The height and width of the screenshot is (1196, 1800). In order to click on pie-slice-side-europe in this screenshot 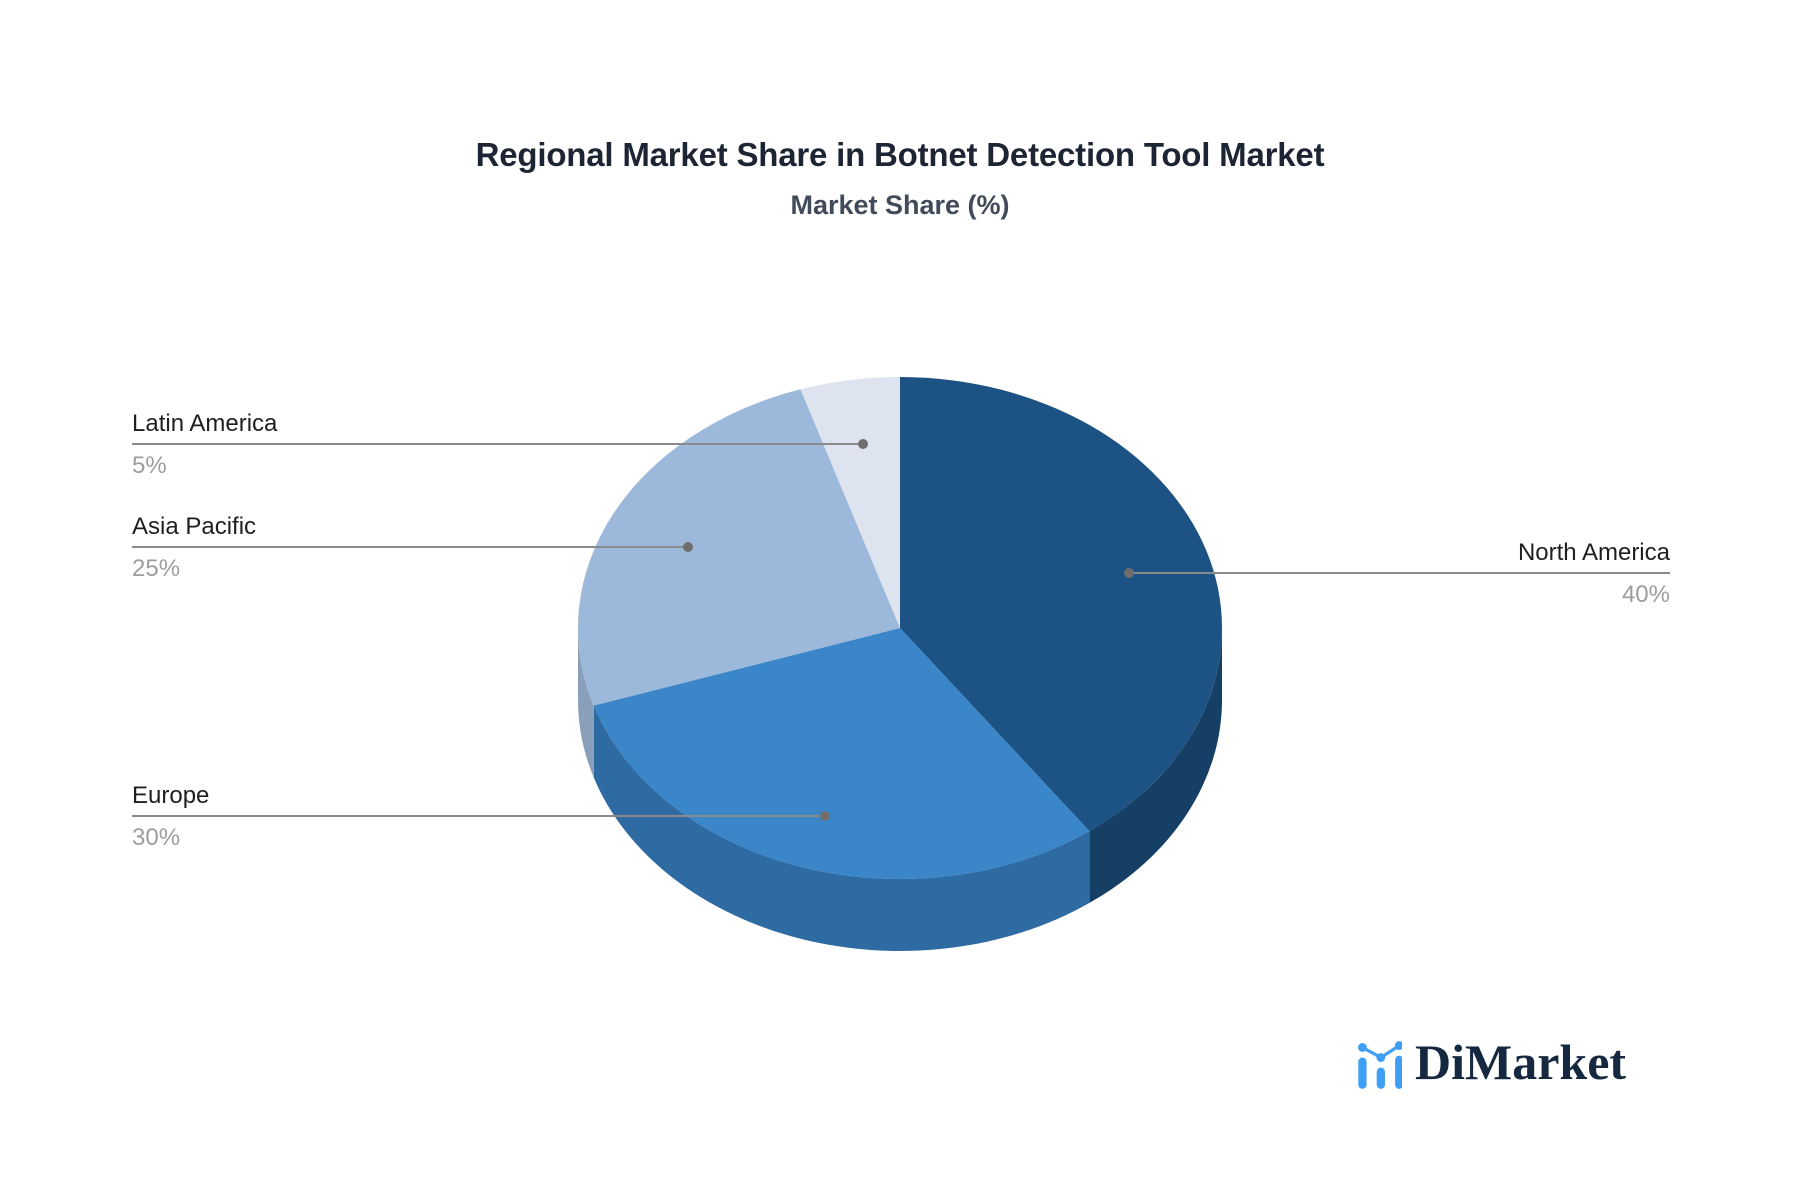, I will do `click(841, 828)`.